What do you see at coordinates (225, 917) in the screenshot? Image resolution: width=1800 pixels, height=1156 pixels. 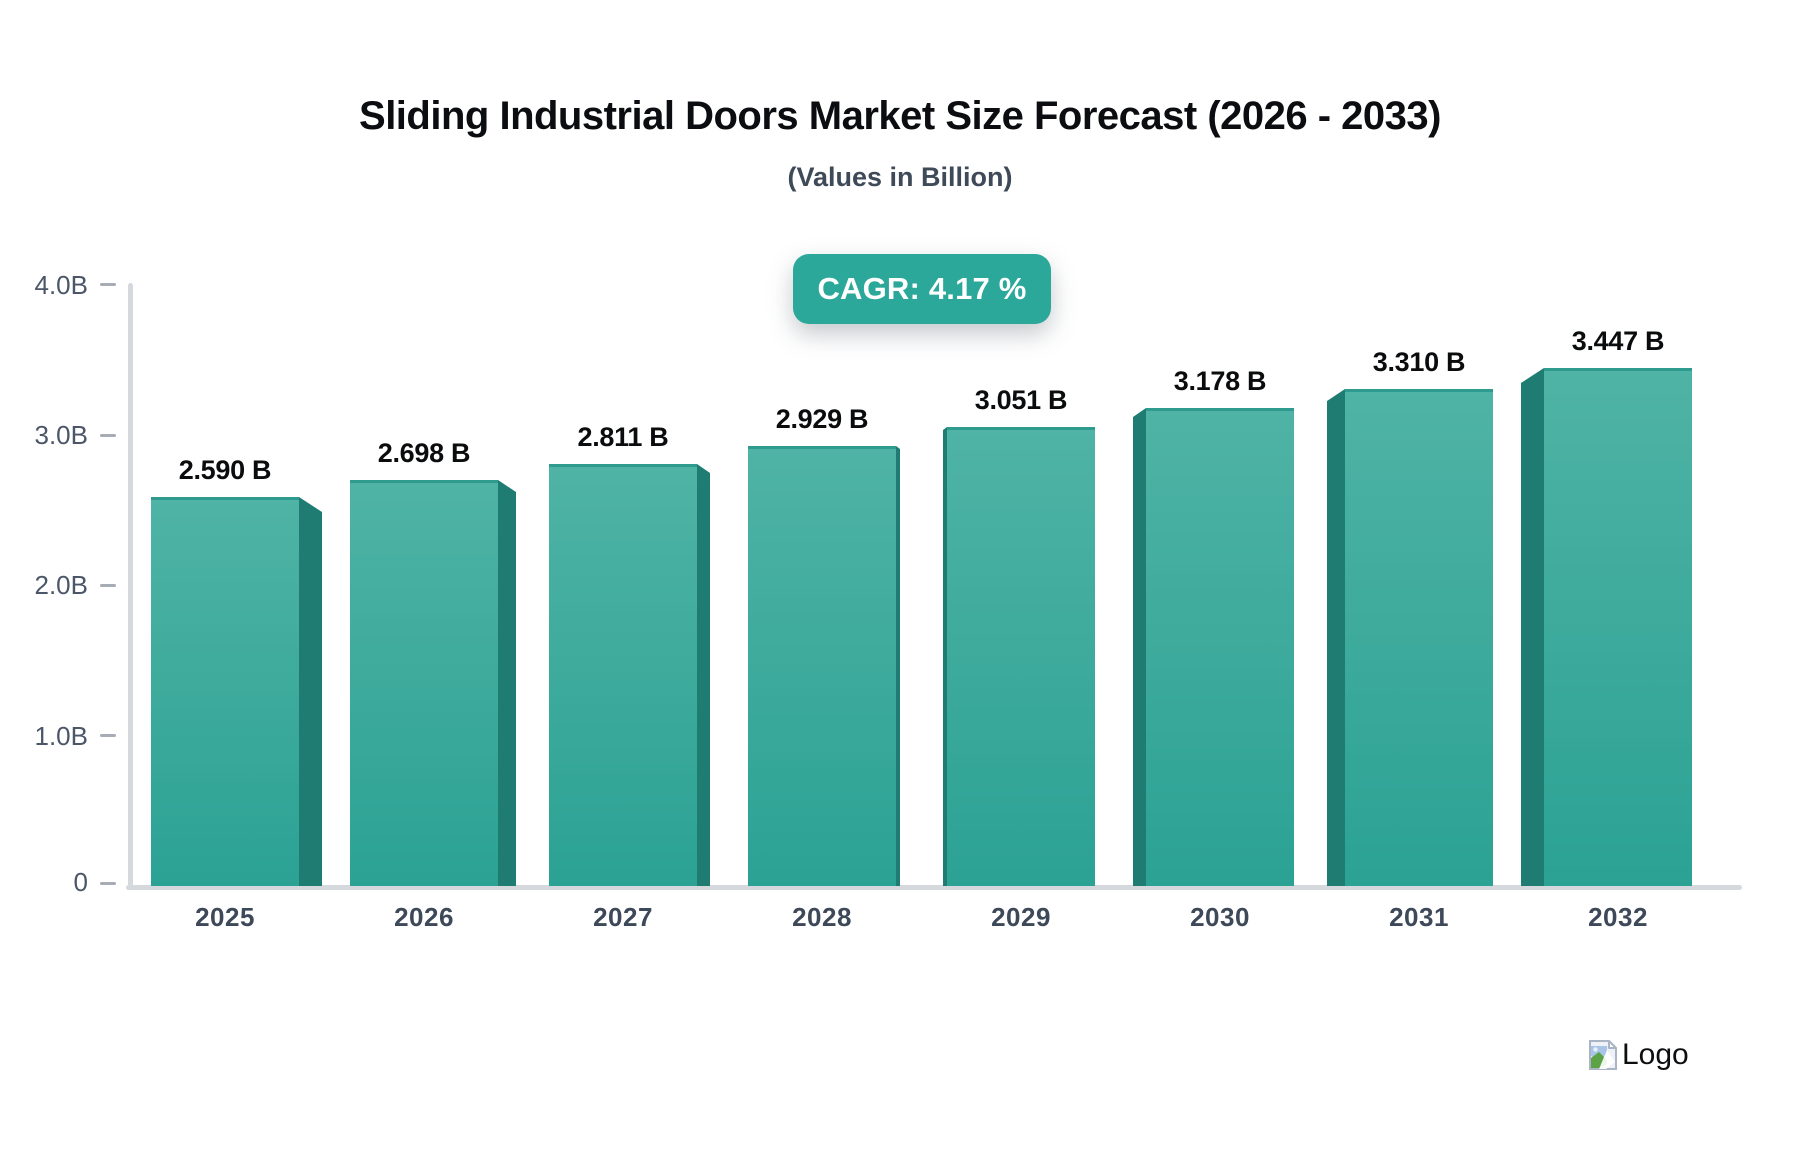 I see `x-axis-category-label: 2025` at bounding box center [225, 917].